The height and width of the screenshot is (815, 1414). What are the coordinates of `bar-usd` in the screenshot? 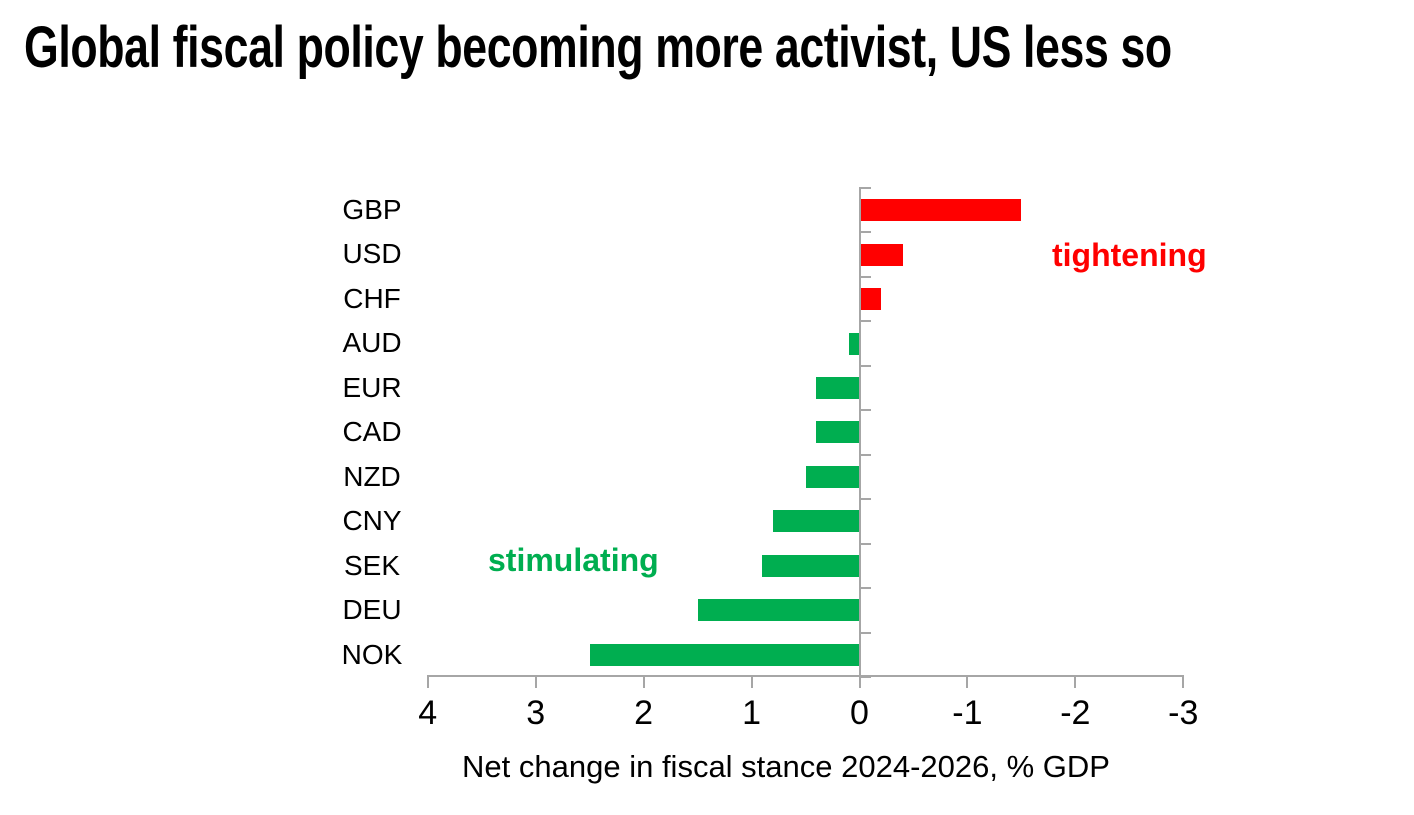 It's located at (881, 254).